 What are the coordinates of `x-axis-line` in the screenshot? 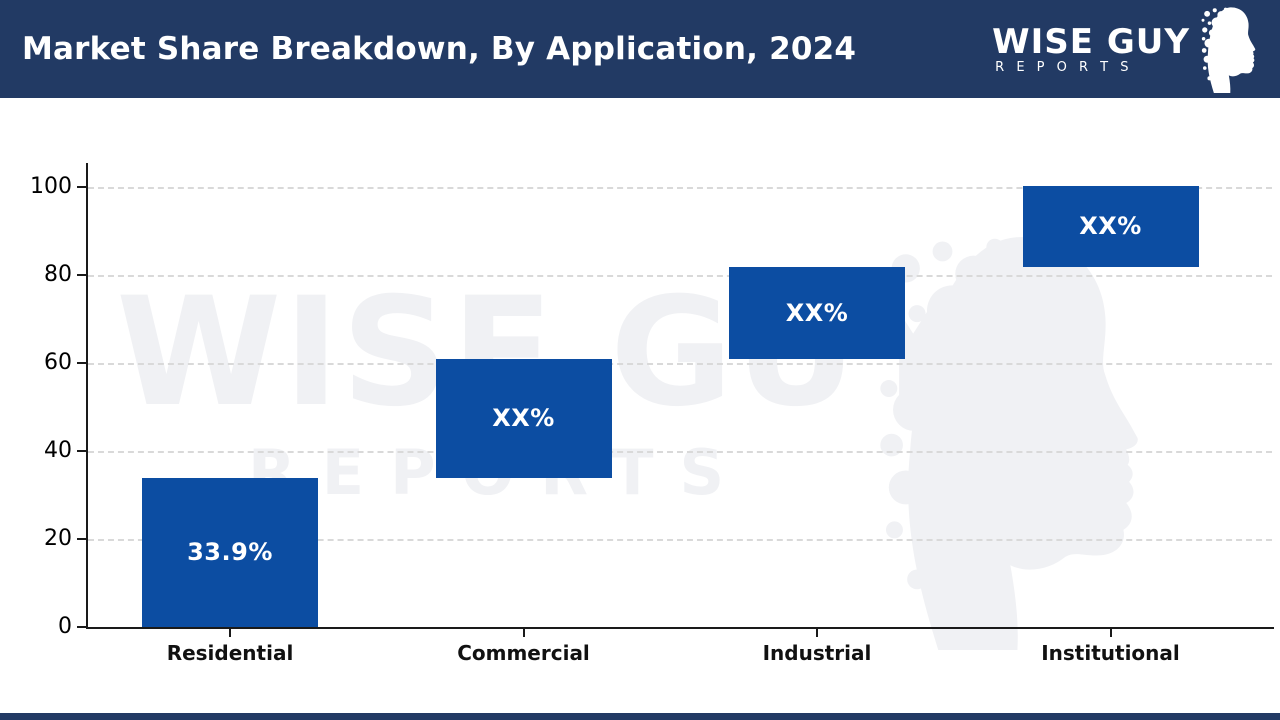 It's located at (680, 628).